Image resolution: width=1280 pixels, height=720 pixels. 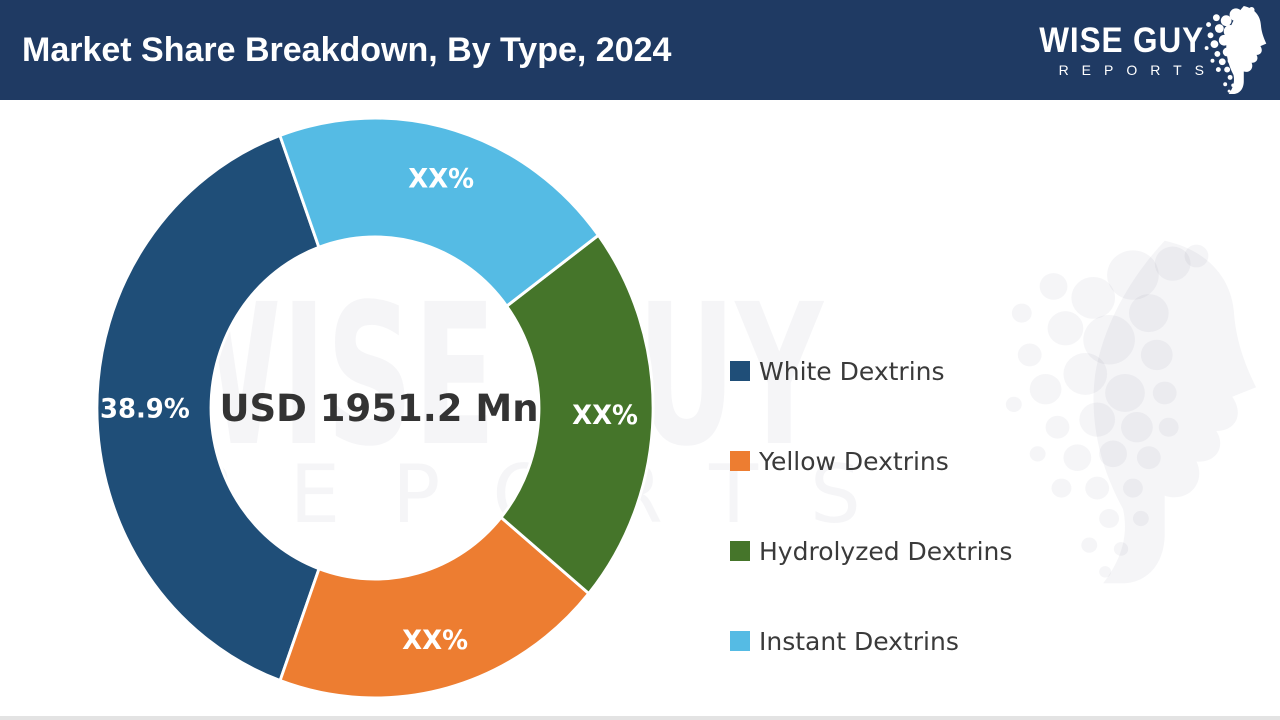 I want to click on legend-label: Instant Dextrins, so click(x=859, y=641).